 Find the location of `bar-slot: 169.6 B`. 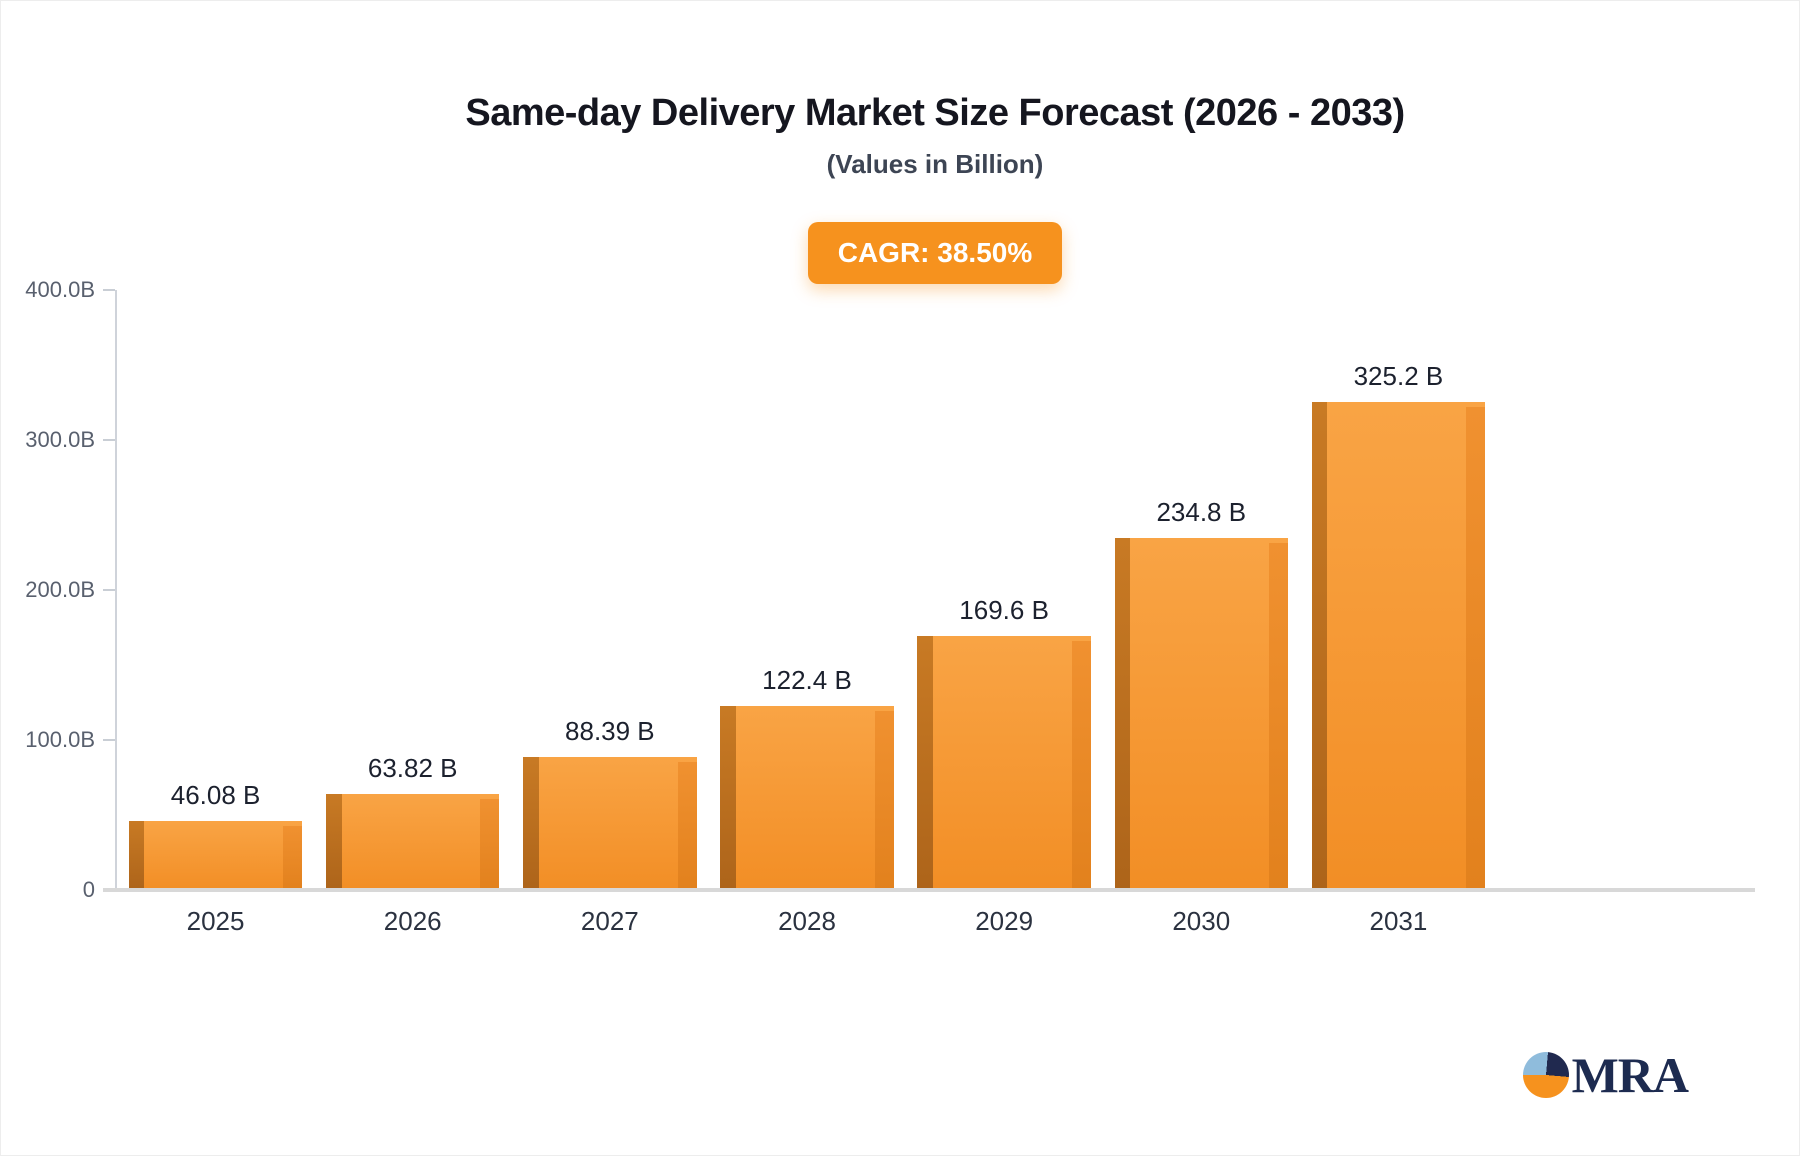

bar-slot: 169.6 B is located at coordinates (1004, 590).